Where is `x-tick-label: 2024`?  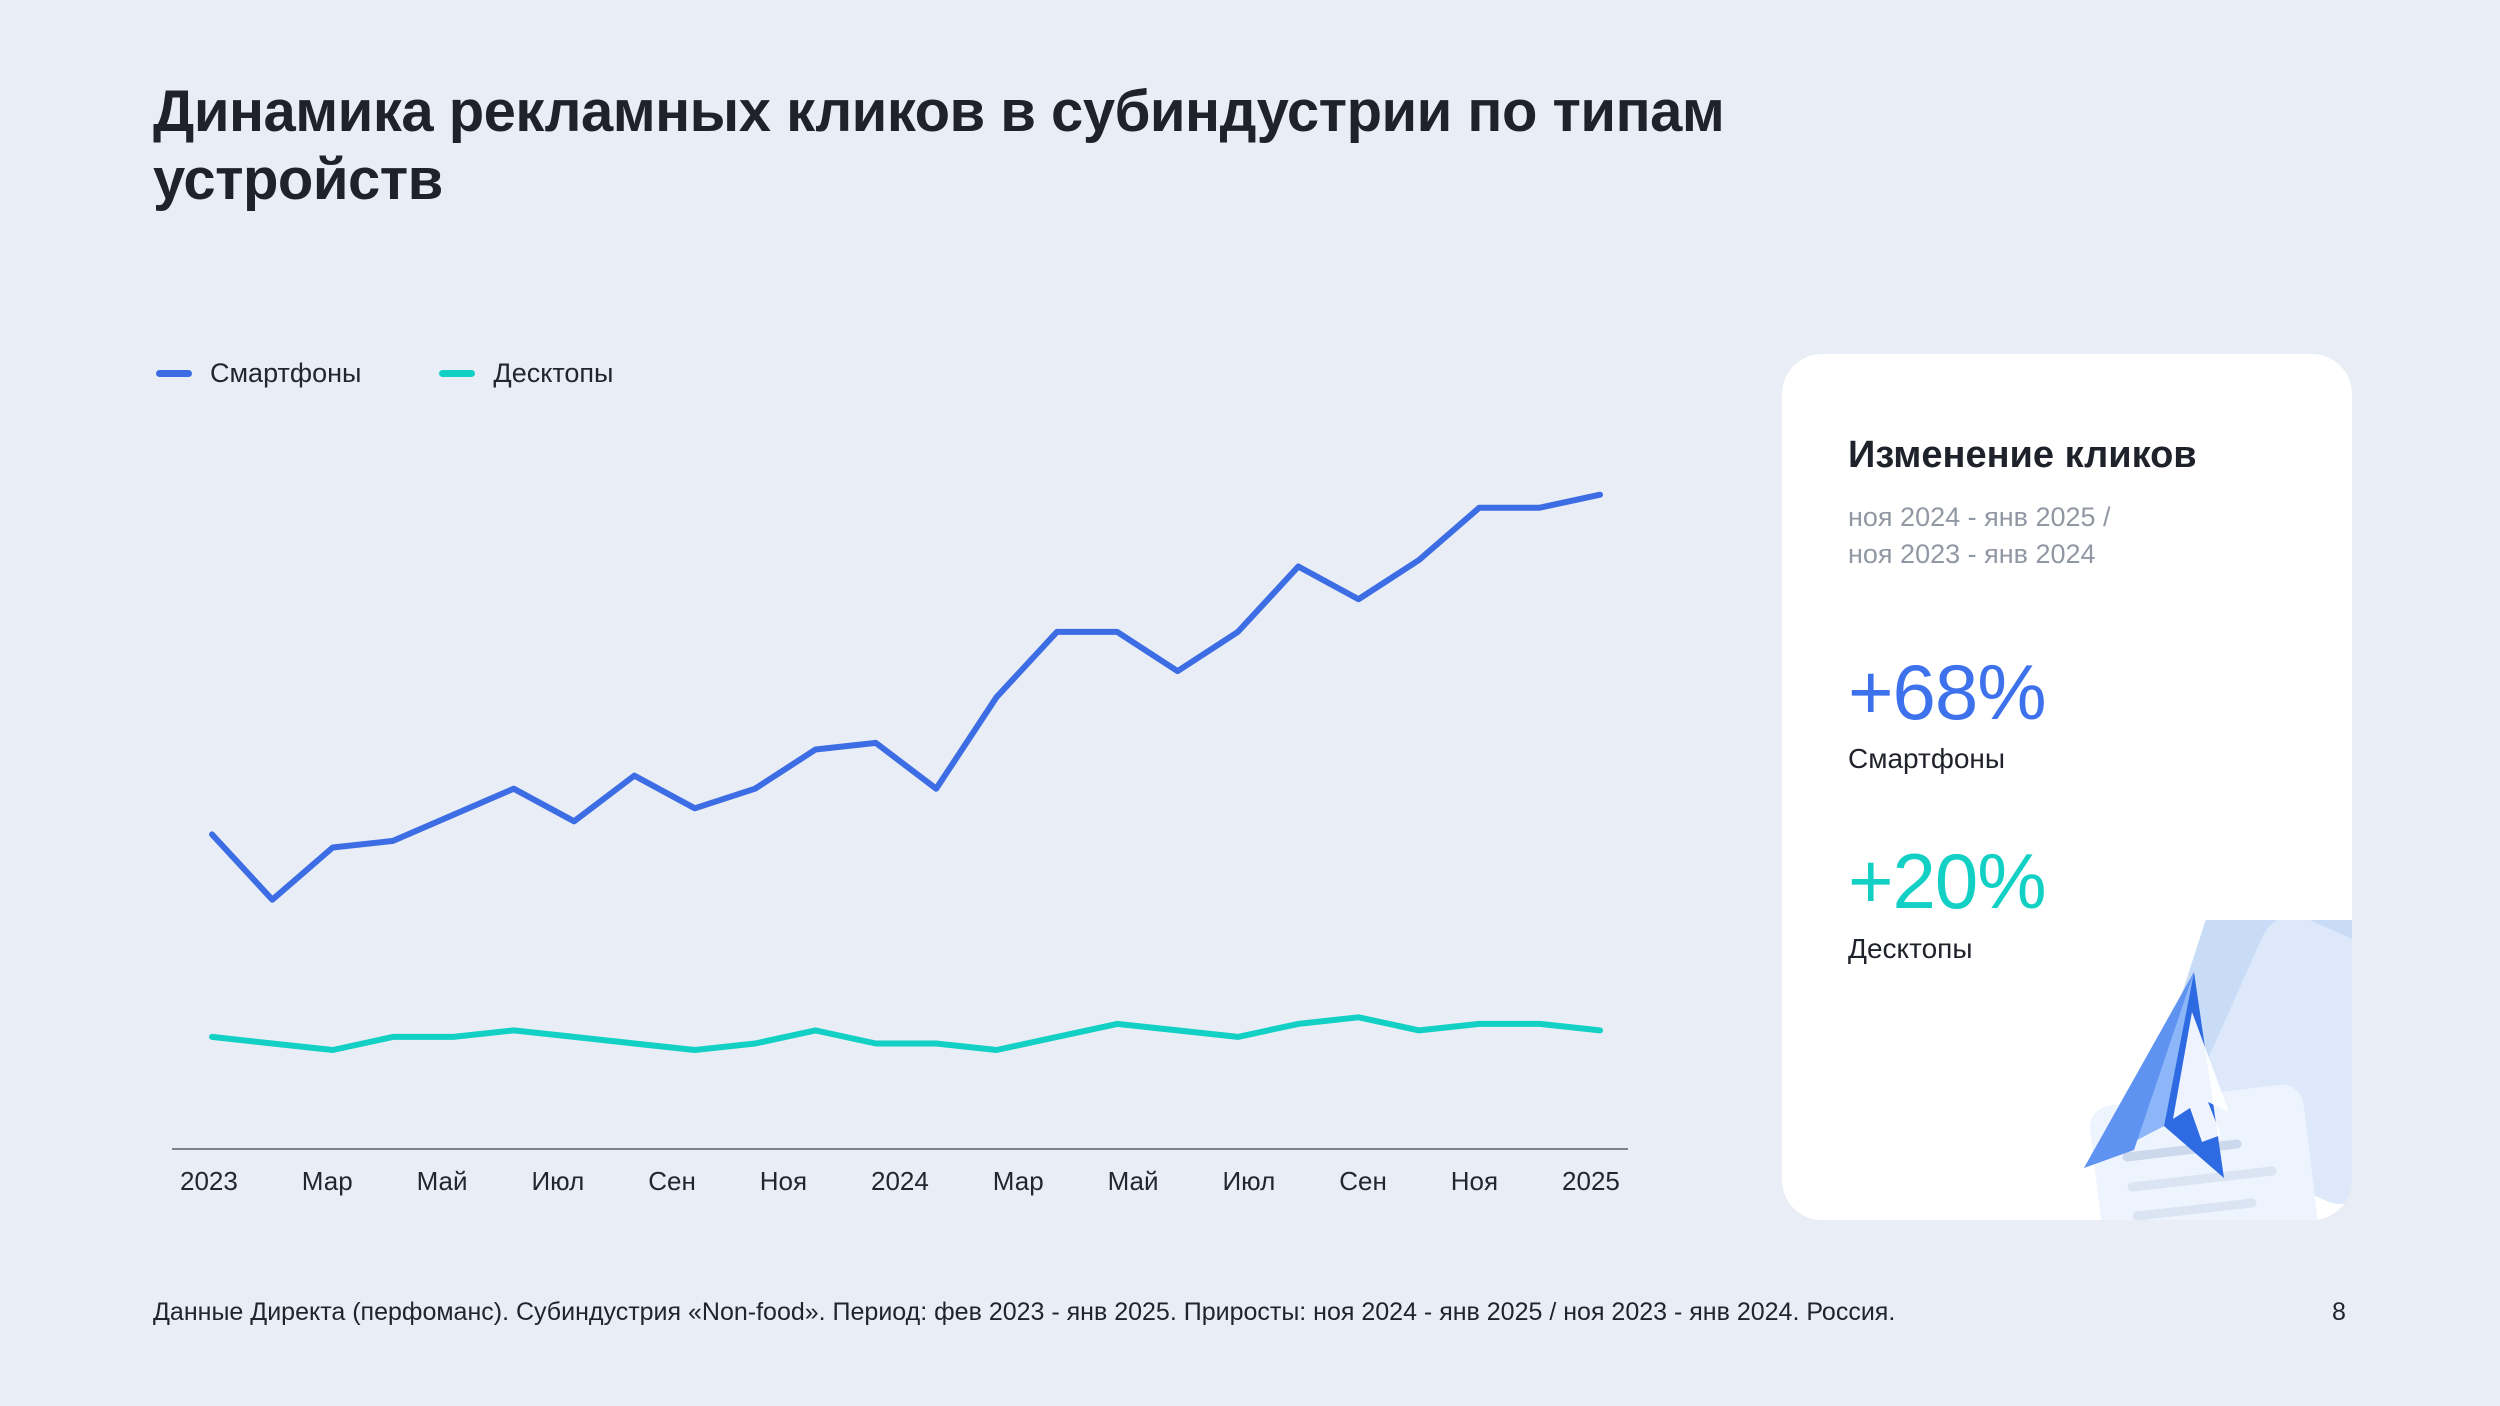 x-tick-label: 2024 is located at coordinates (900, 1181).